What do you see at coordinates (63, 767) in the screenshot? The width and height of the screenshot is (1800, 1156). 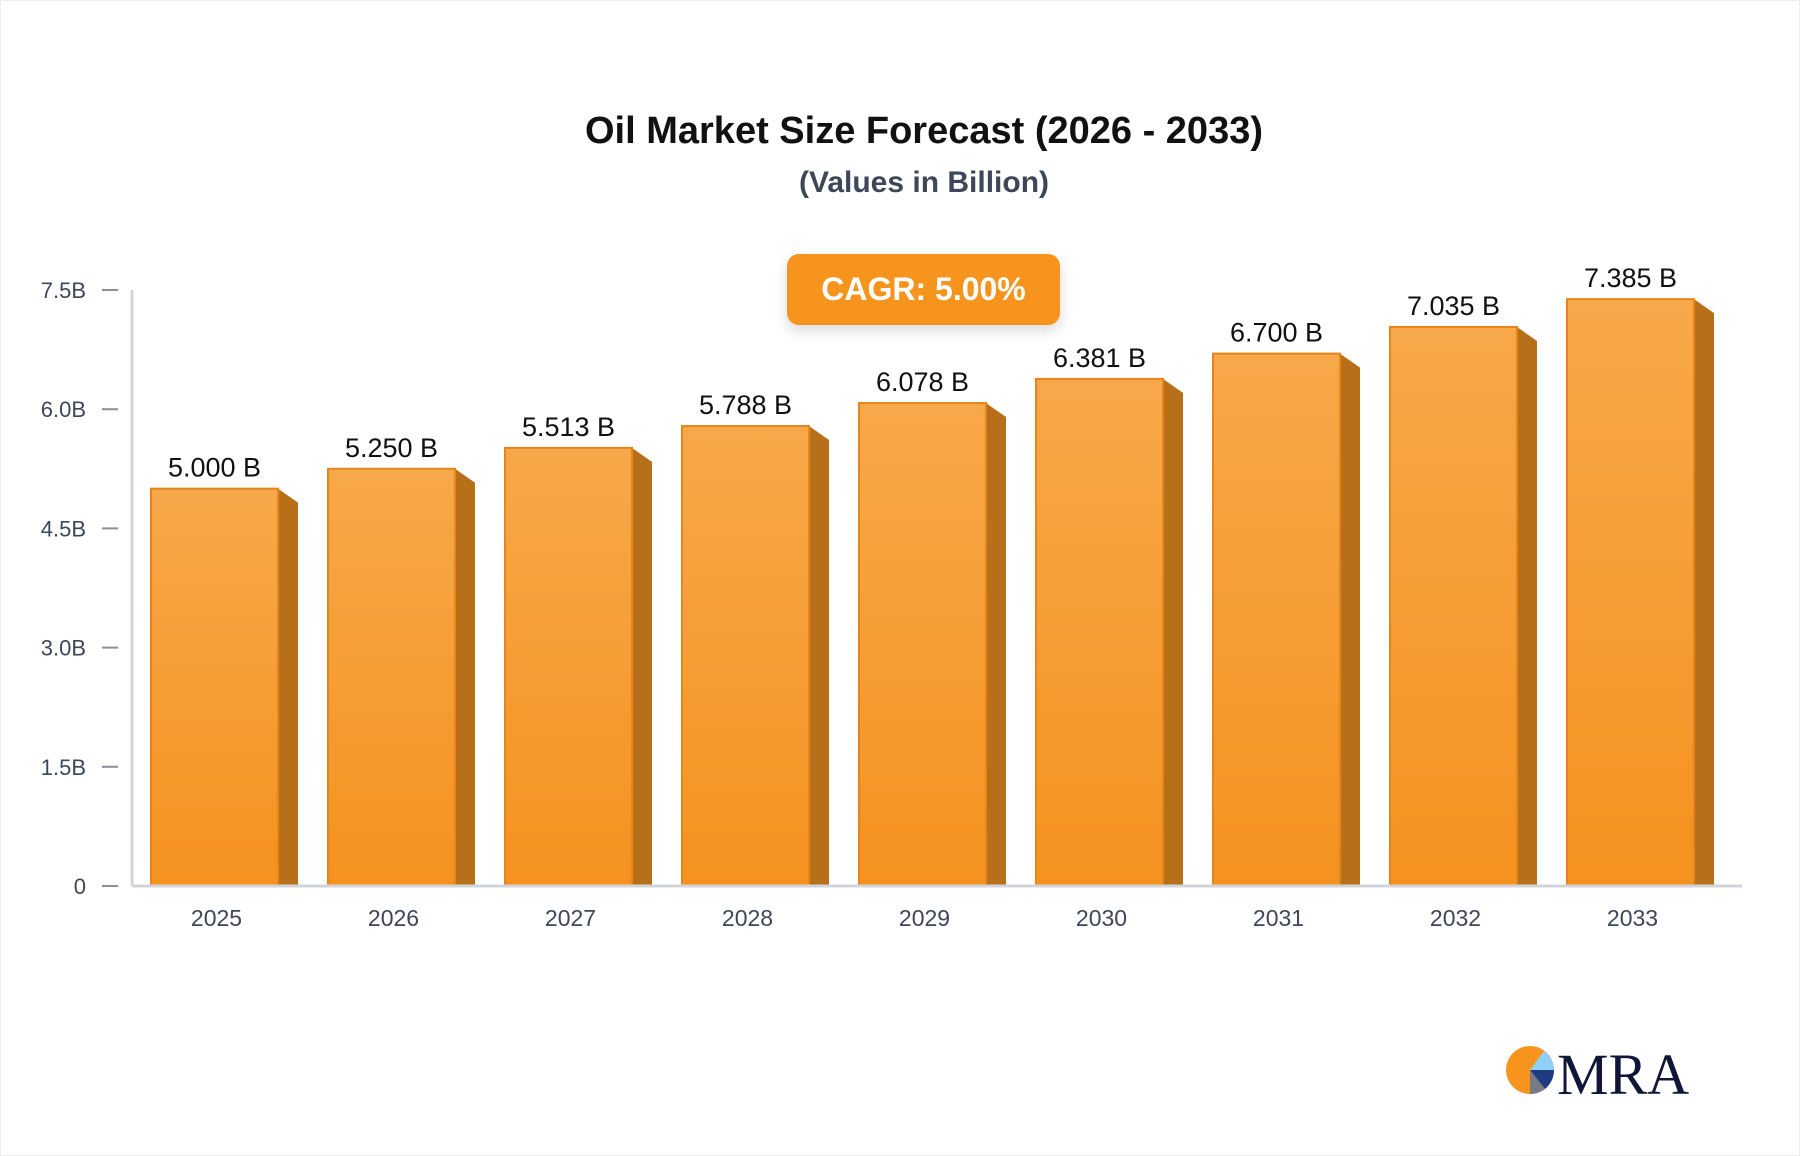 I see `y-tick-label: 1.5B` at bounding box center [63, 767].